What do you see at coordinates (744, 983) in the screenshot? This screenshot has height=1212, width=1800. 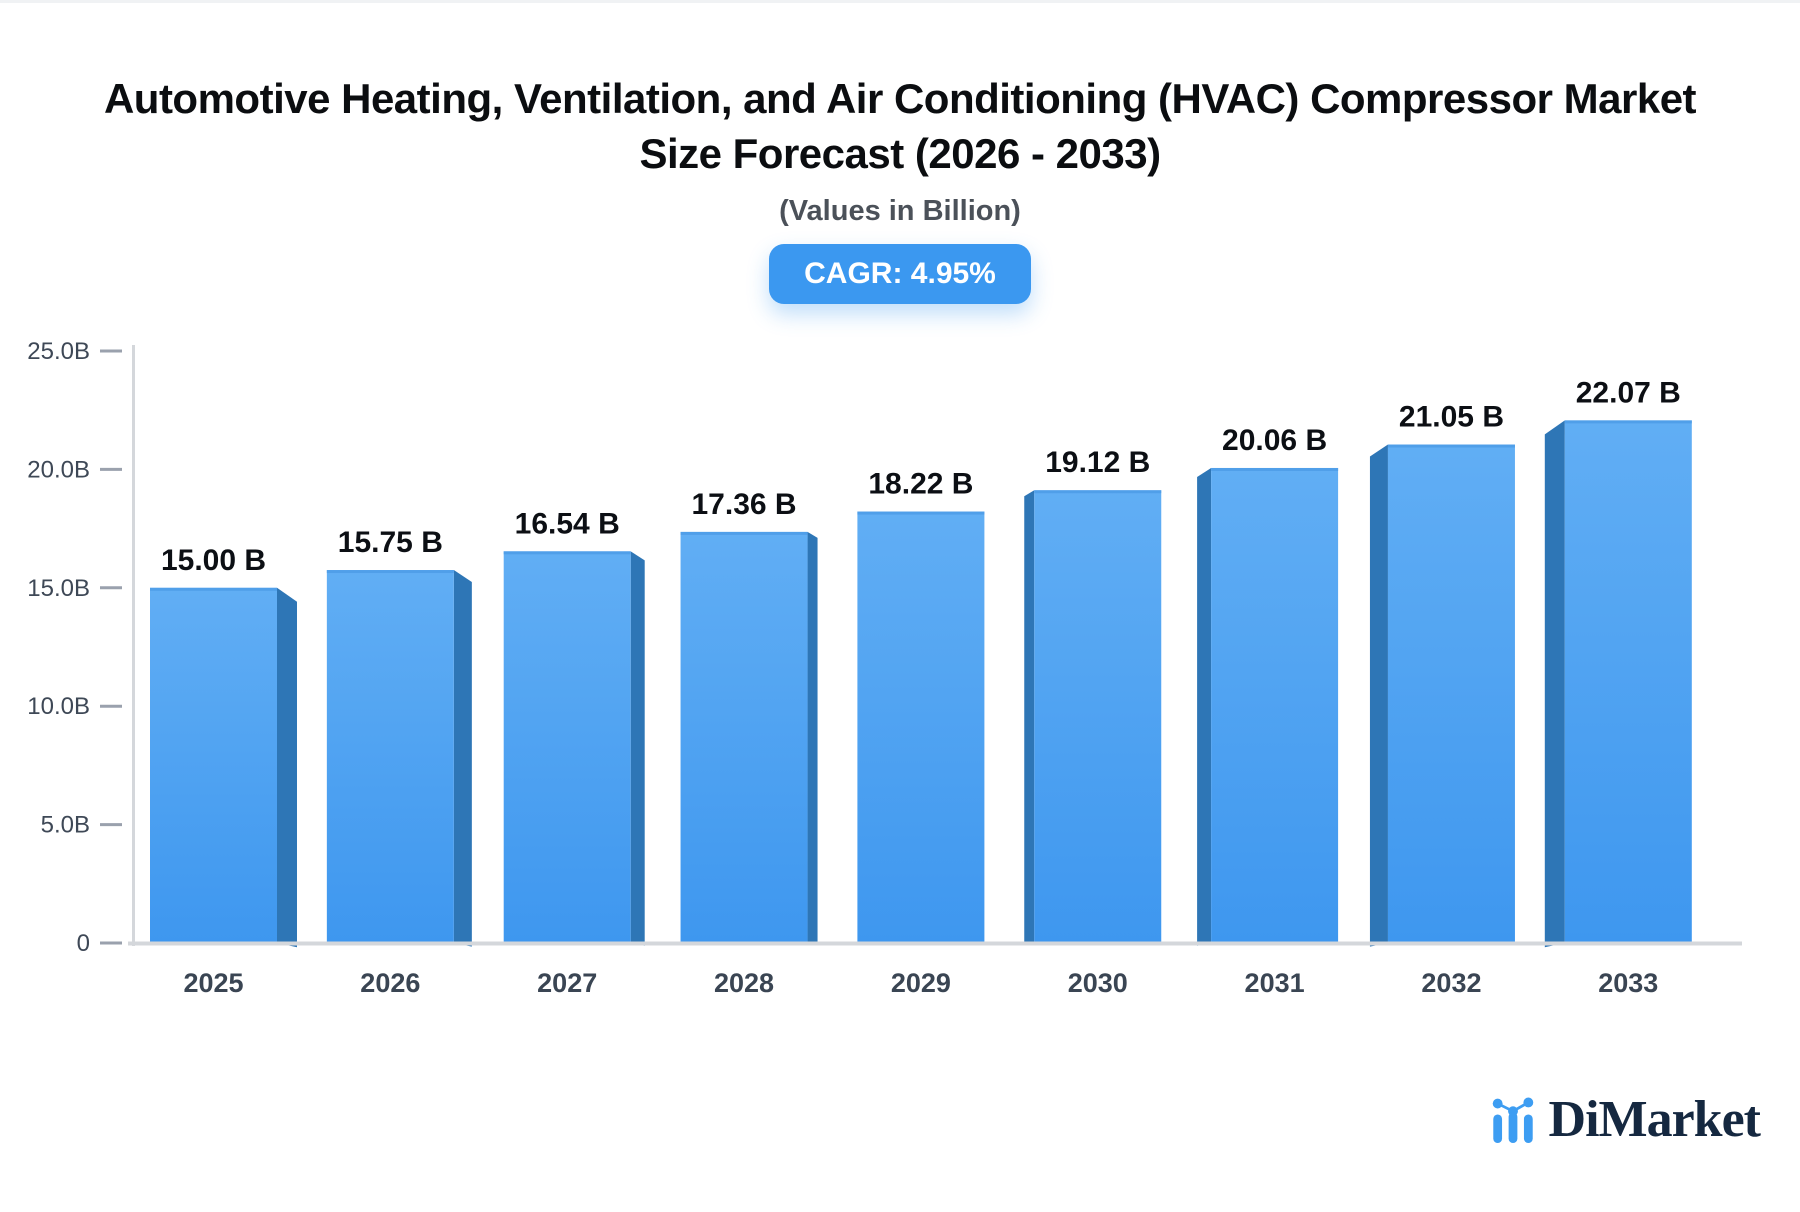 I see `x-axis-label: 2028` at bounding box center [744, 983].